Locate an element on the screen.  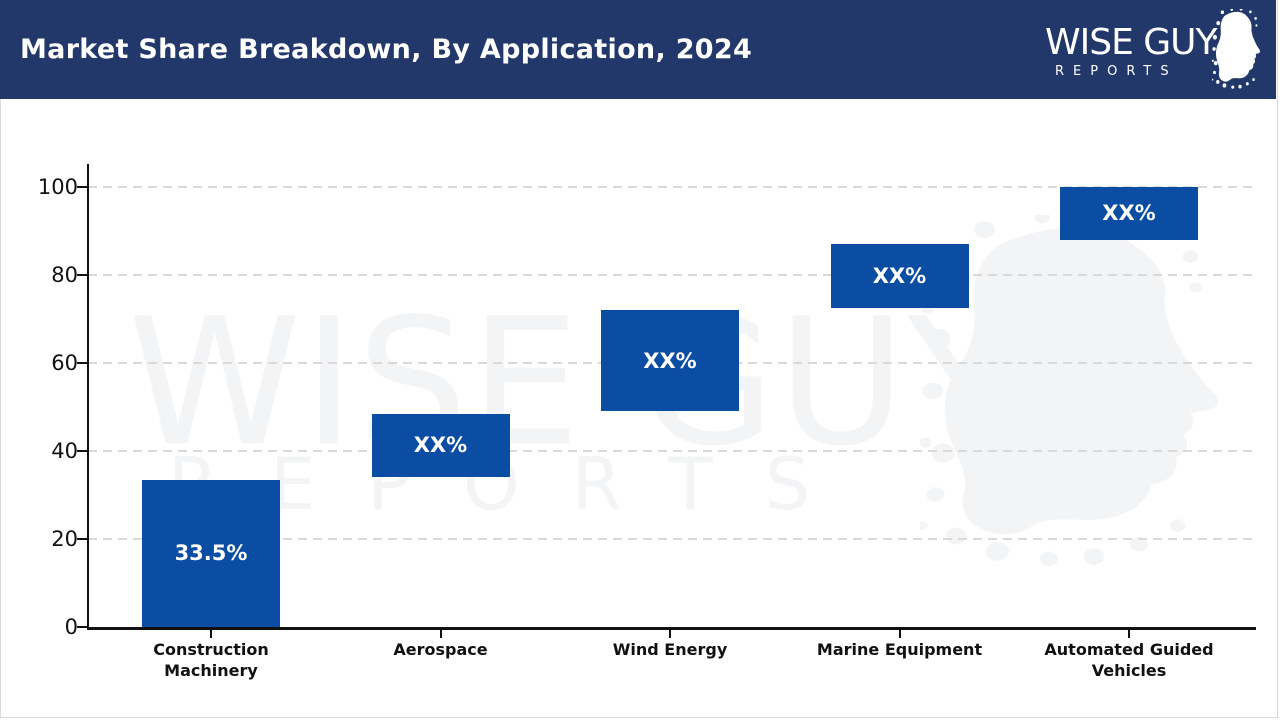
x-category-label: Wind Energy is located at coordinates (670, 649).